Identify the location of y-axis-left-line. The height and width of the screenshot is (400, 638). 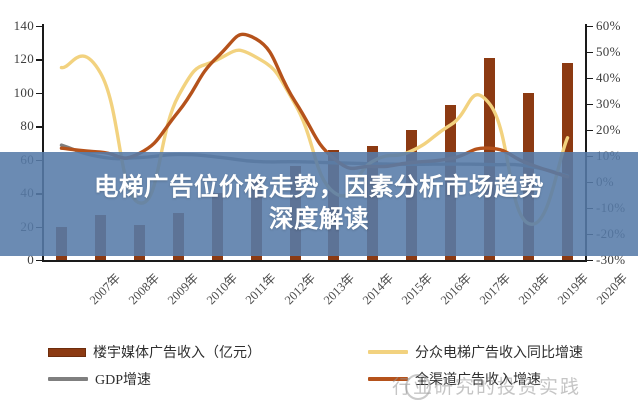
(43, 143).